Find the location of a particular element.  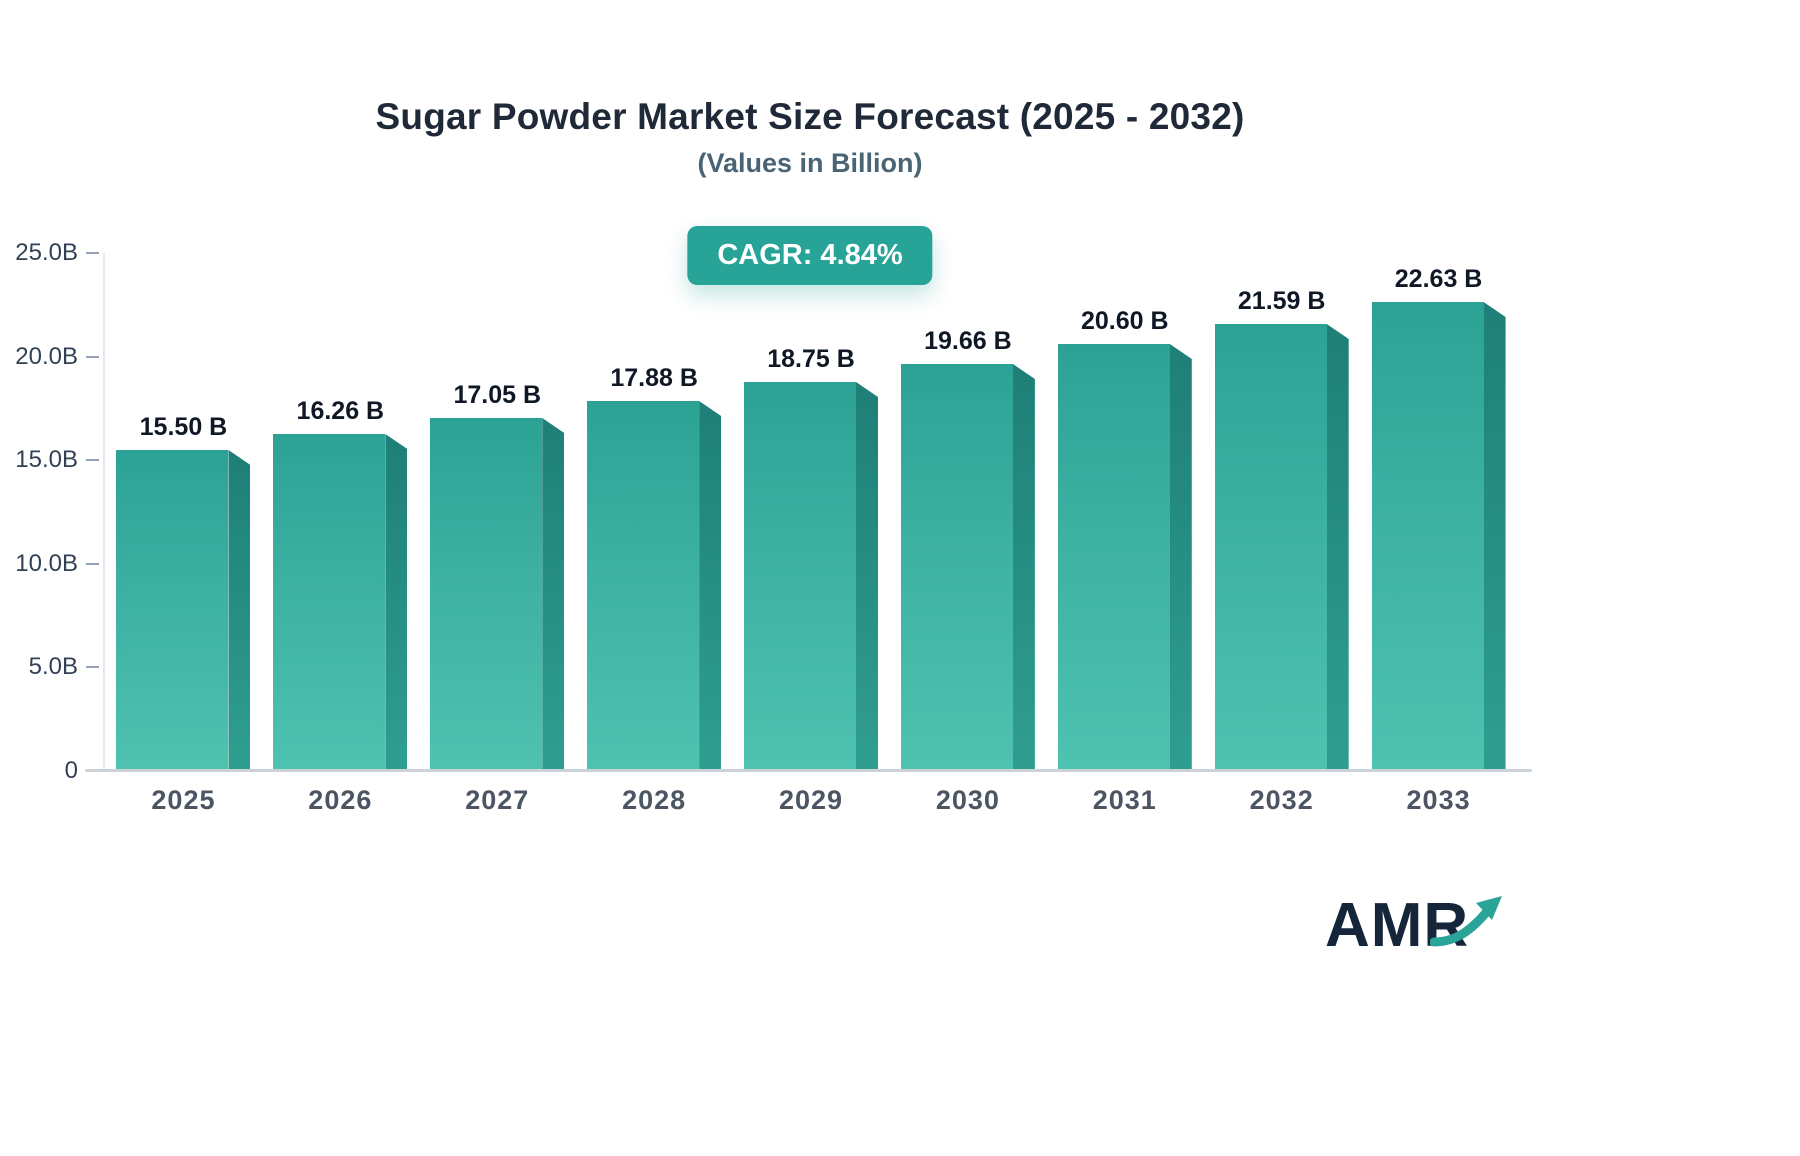

bar-value-label: 22.63 B is located at coordinates (1438, 279).